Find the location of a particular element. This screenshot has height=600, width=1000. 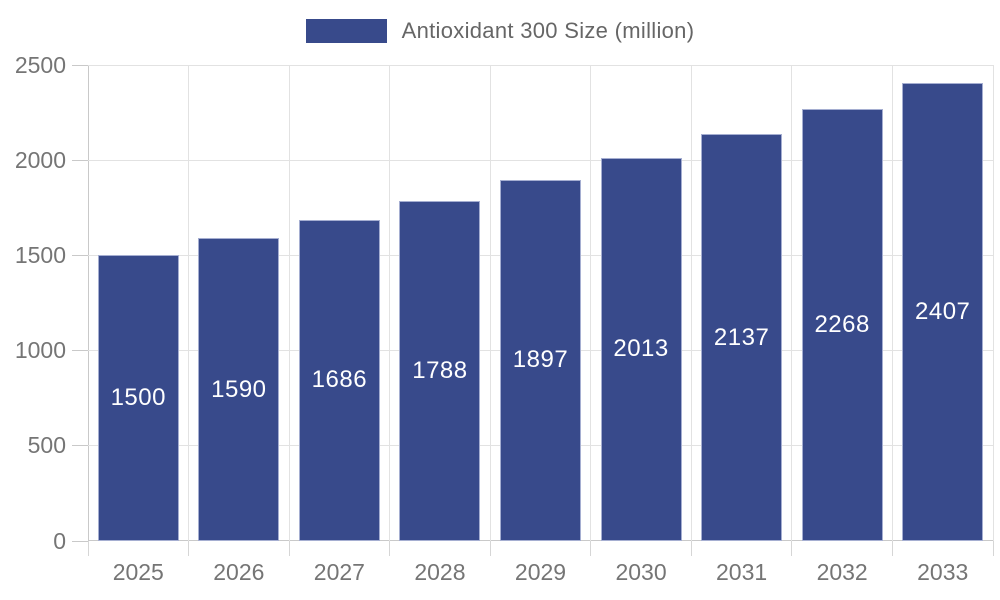

x-tick-label: 2028 is located at coordinates (440, 572).